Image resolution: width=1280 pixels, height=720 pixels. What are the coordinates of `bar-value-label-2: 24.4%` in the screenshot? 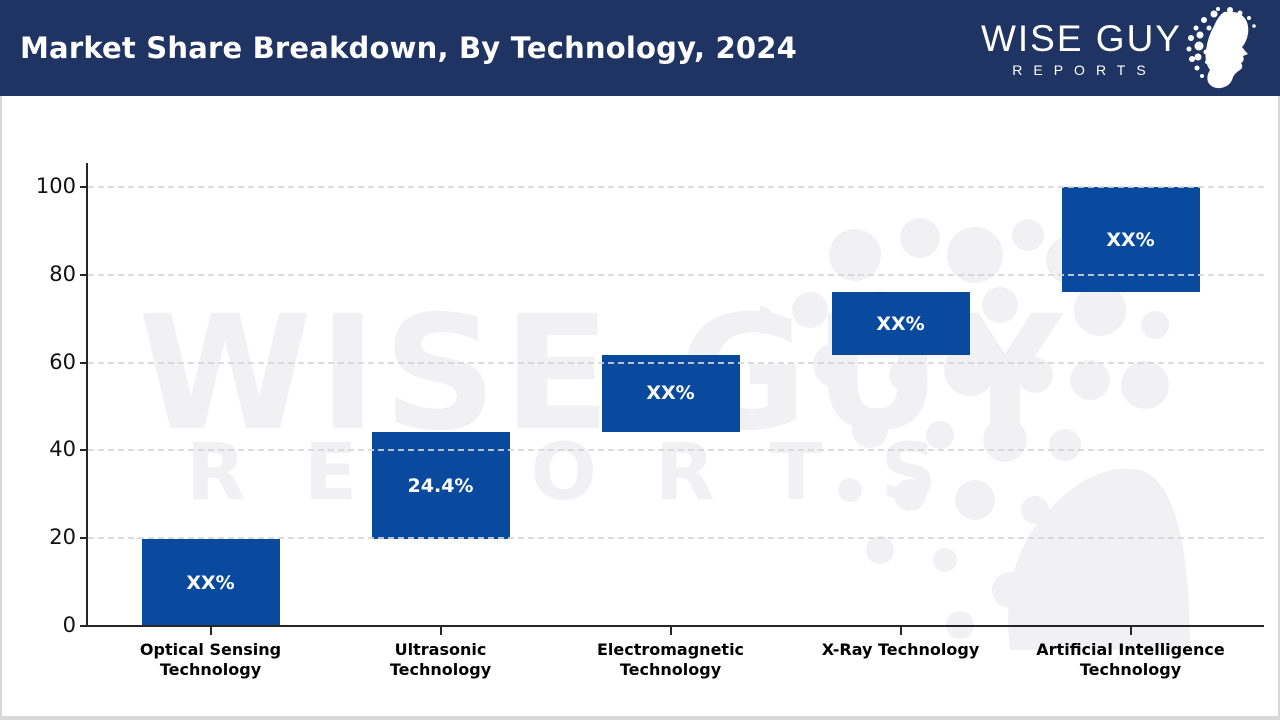 It's located at (440, 485).